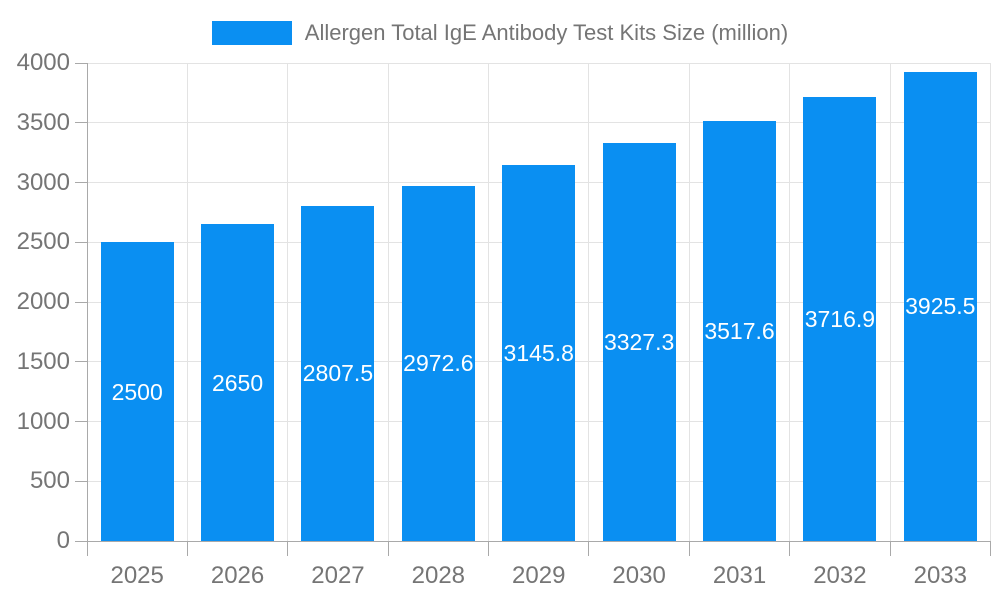 The image size is (1000, 600). I want to click on bar-2028, so click(438, 363).